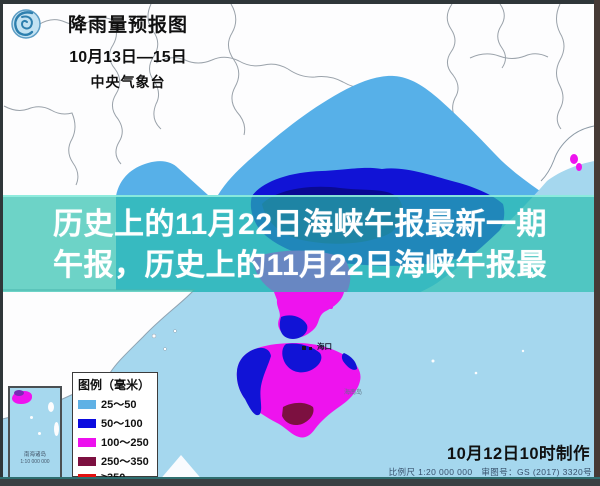 The width and height of the screenshot is (600, 486). Describe the element at coordinates (324, 346) in the screenshot. I see `city-label-haikou: 海口` at that location.